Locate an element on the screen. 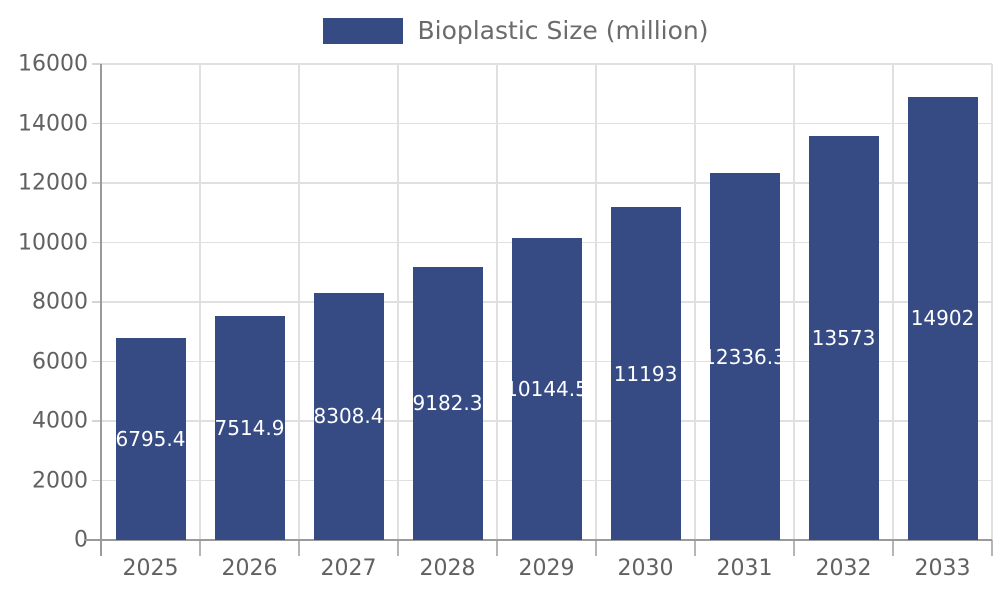  bar-value-label: 8308.4 is located at coordinates (348, 416).